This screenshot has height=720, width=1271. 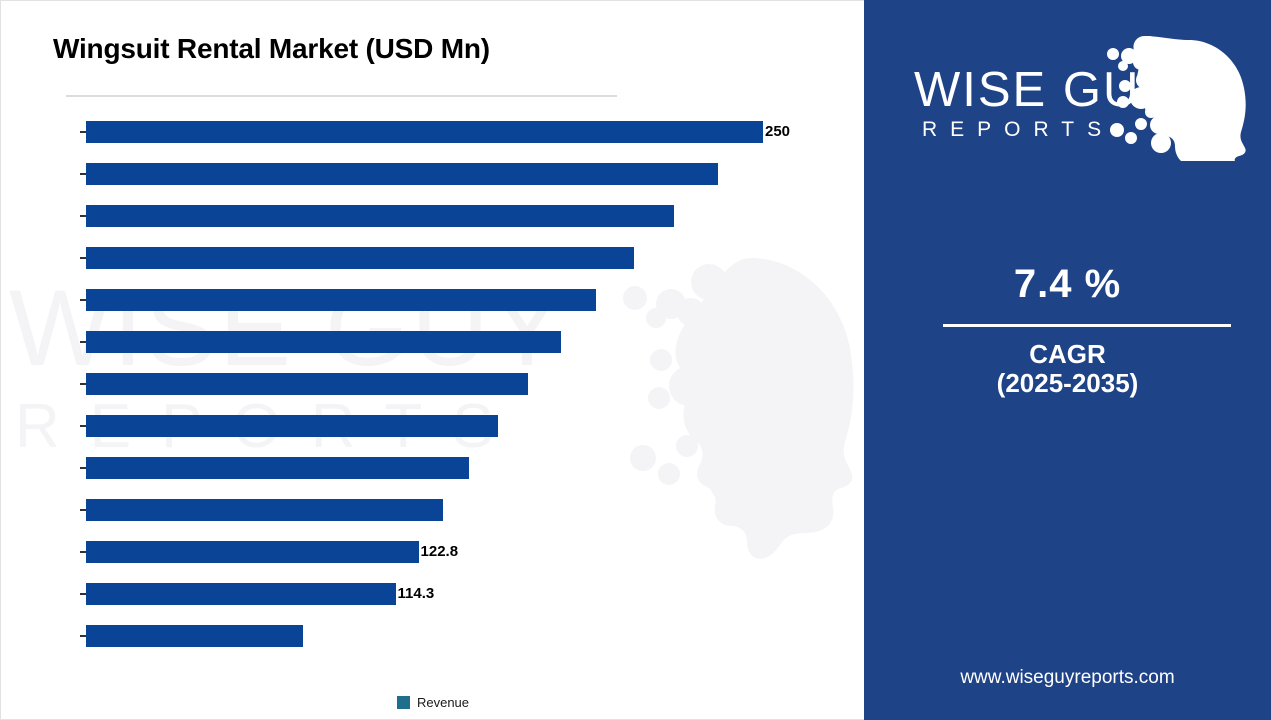 What do you see at coordinates (1067, 677) in the screenshot?
I see `website-url: www.wiseguyreports.com` at bounding box center [1067, 677].